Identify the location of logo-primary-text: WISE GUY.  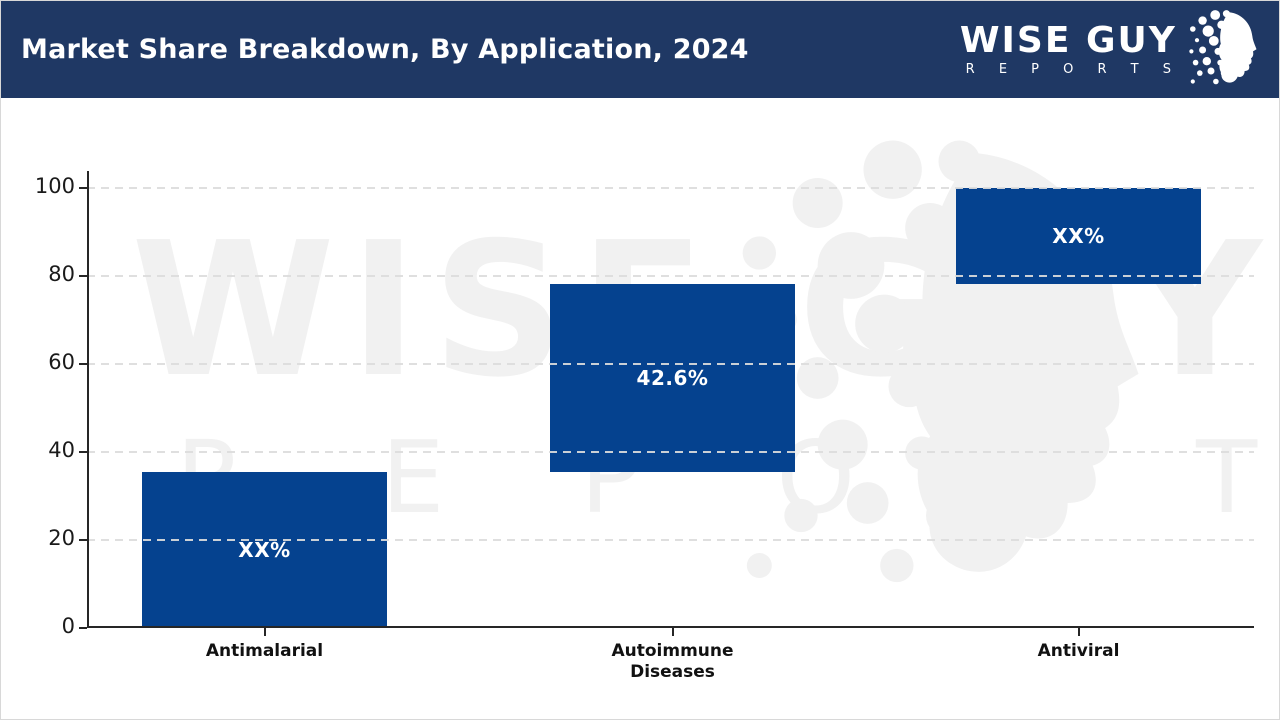
(1068, 41).